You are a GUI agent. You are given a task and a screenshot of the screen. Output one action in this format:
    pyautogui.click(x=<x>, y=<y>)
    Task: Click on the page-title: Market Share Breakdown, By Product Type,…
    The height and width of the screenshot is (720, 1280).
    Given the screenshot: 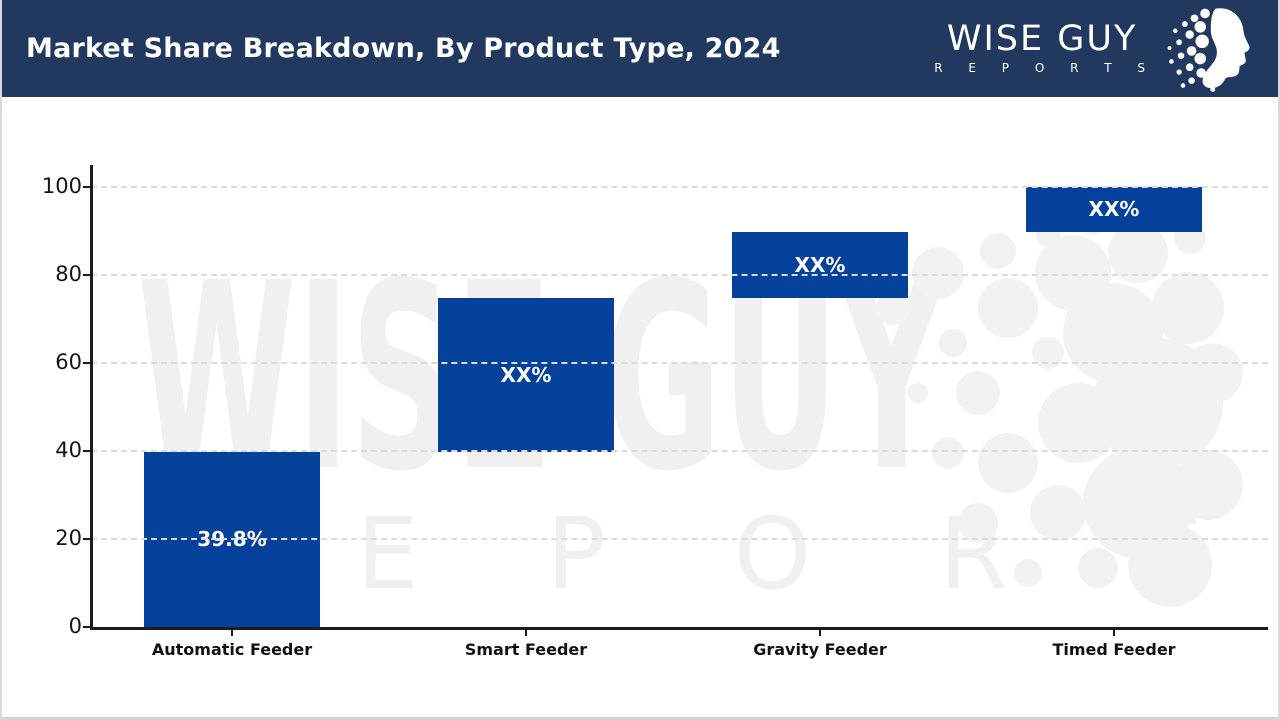 What is the action you would take?
    pyautogui.click(x=403, y=48)
    